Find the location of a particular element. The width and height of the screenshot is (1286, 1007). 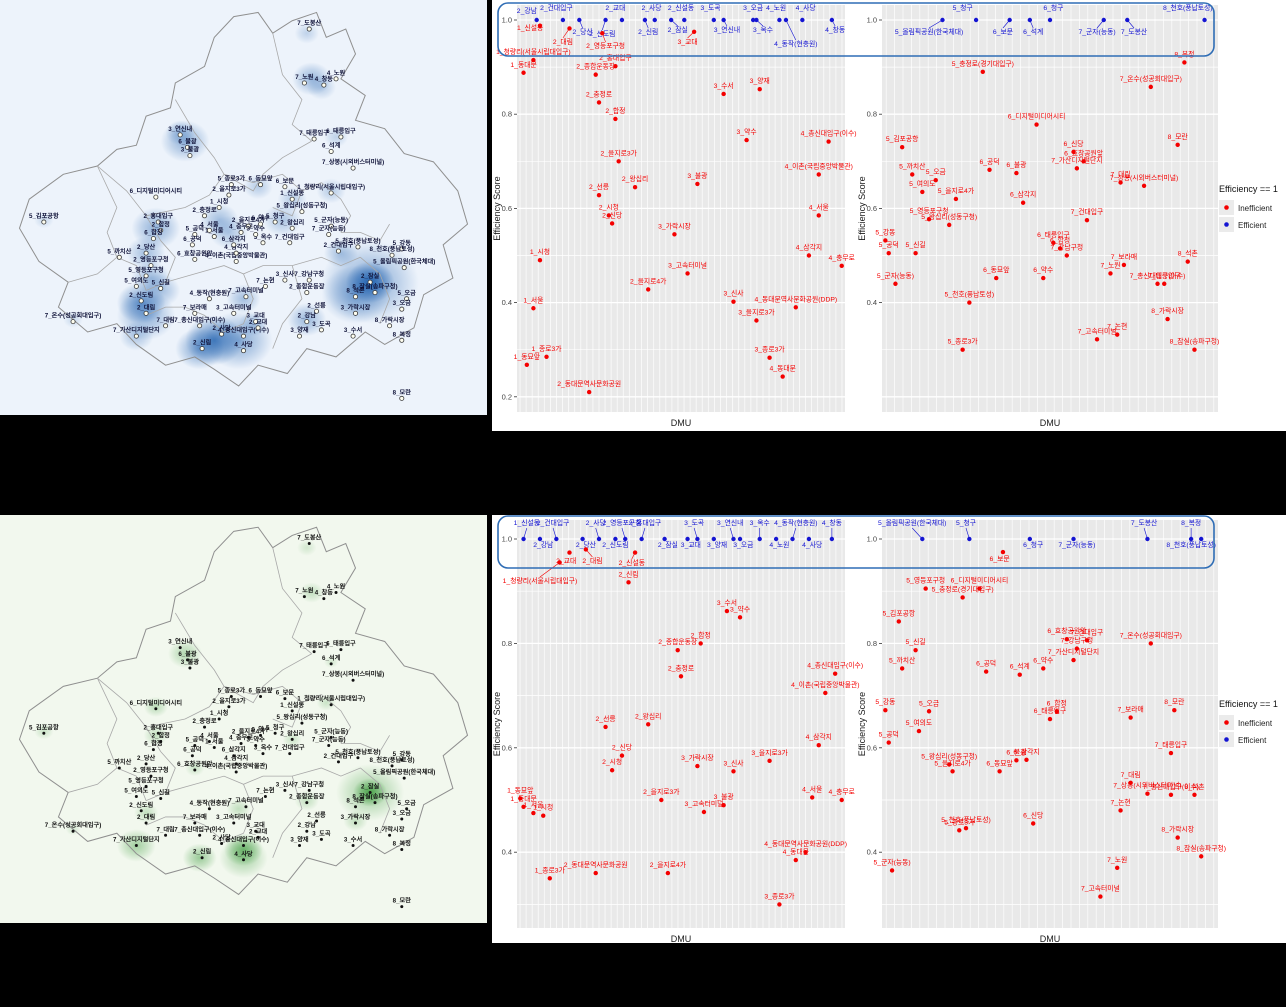

station-label: 5_강동 is located at coordinates (402, 243).